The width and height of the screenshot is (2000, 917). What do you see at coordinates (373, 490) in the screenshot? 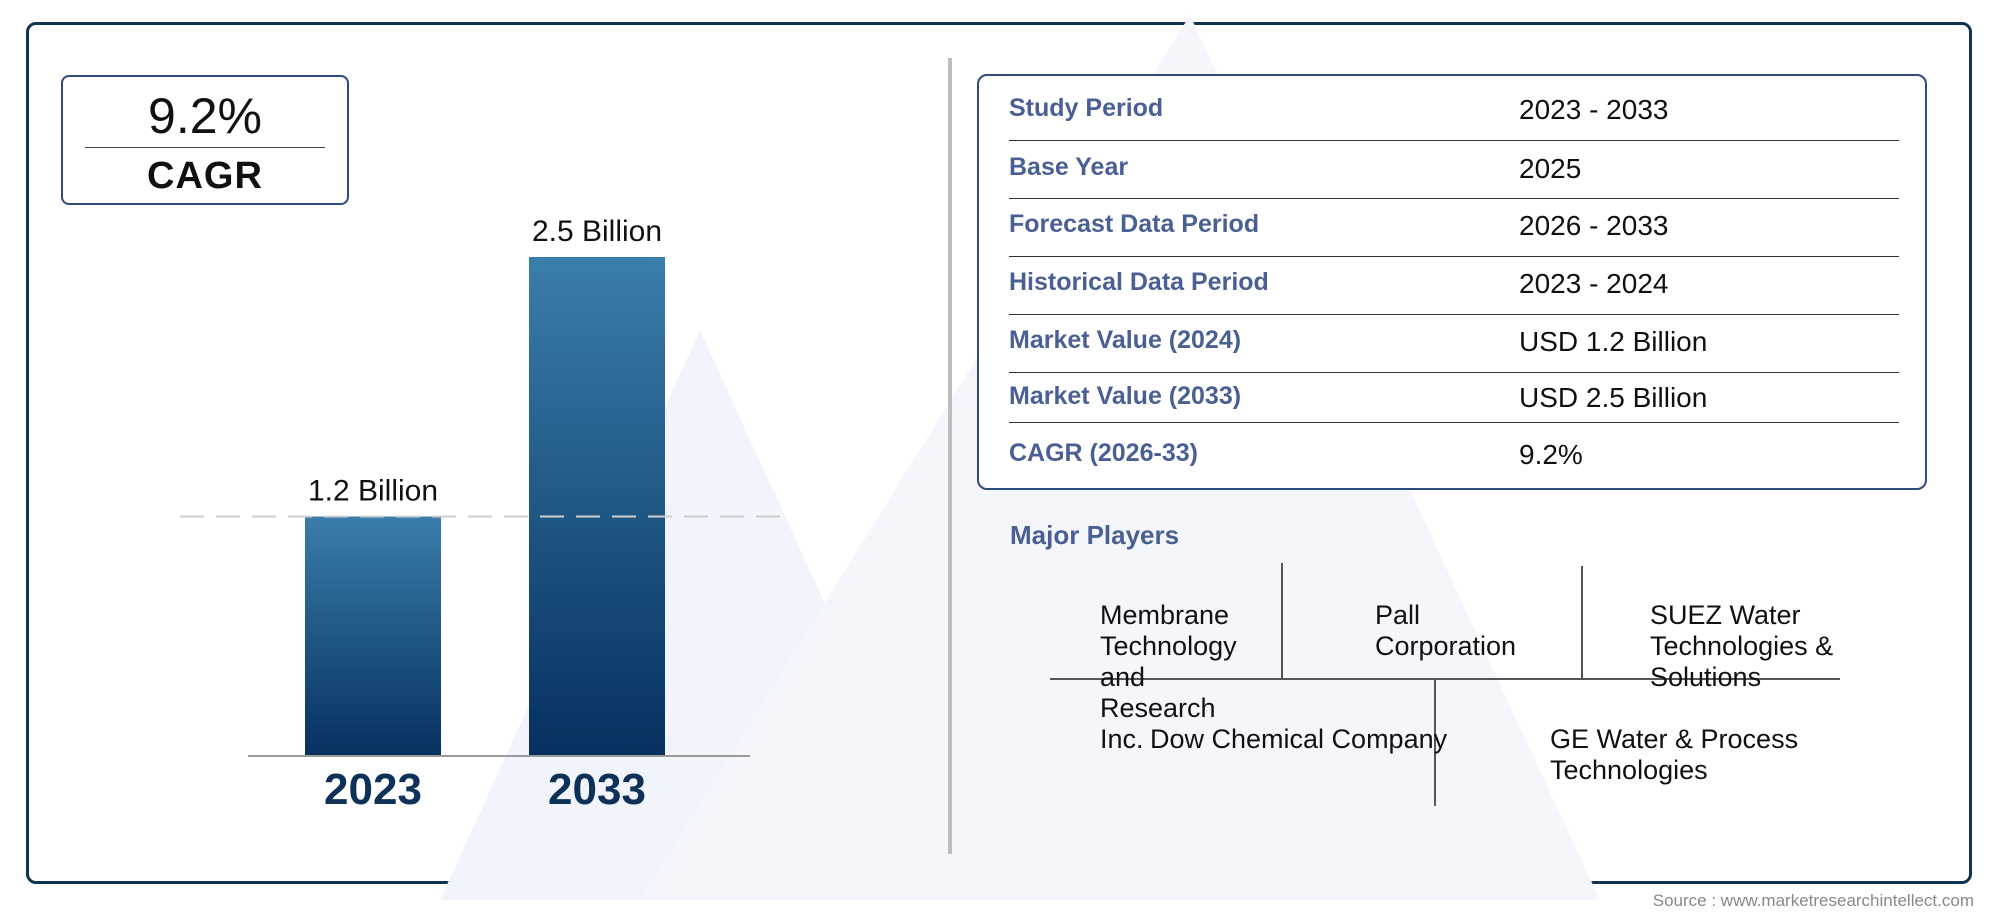
I see `data-label-2023: 1.2 Billion` at bounding box center [373, 490].